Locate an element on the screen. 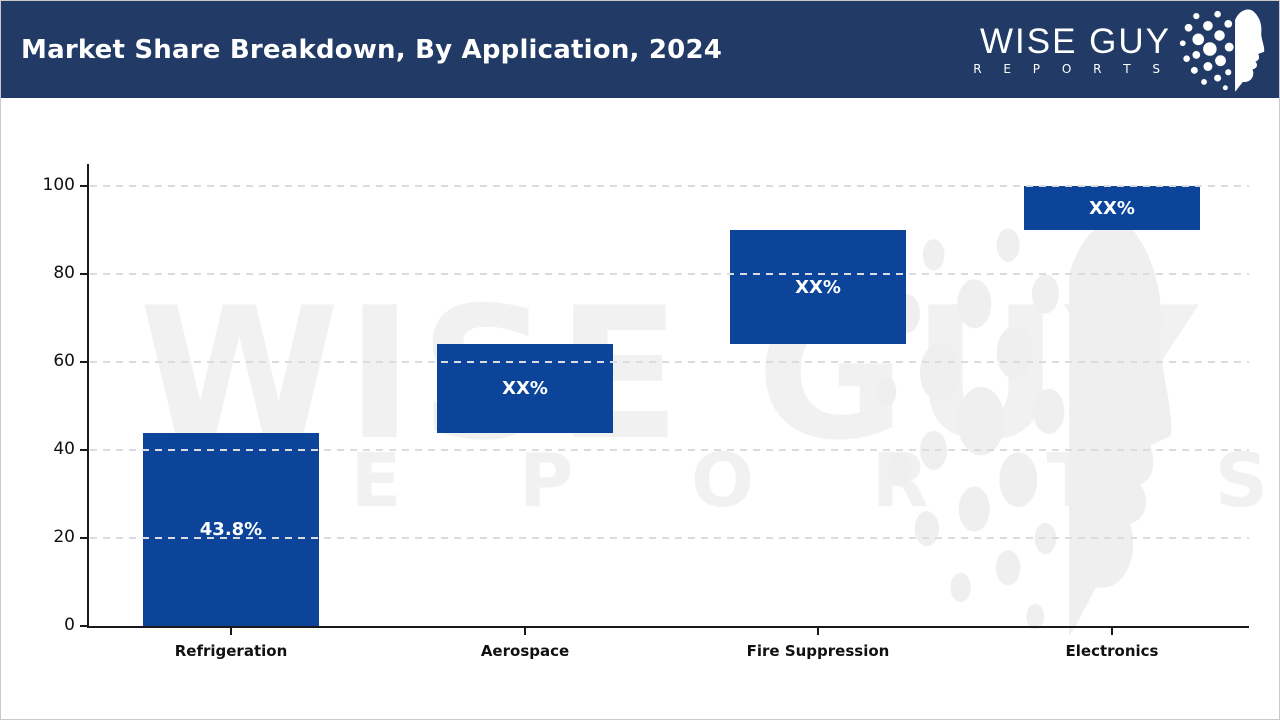 The width and height of the screenshot is (1280, 720). x-category-label-2: Fire Suppression is located at coordinates (818, 651).